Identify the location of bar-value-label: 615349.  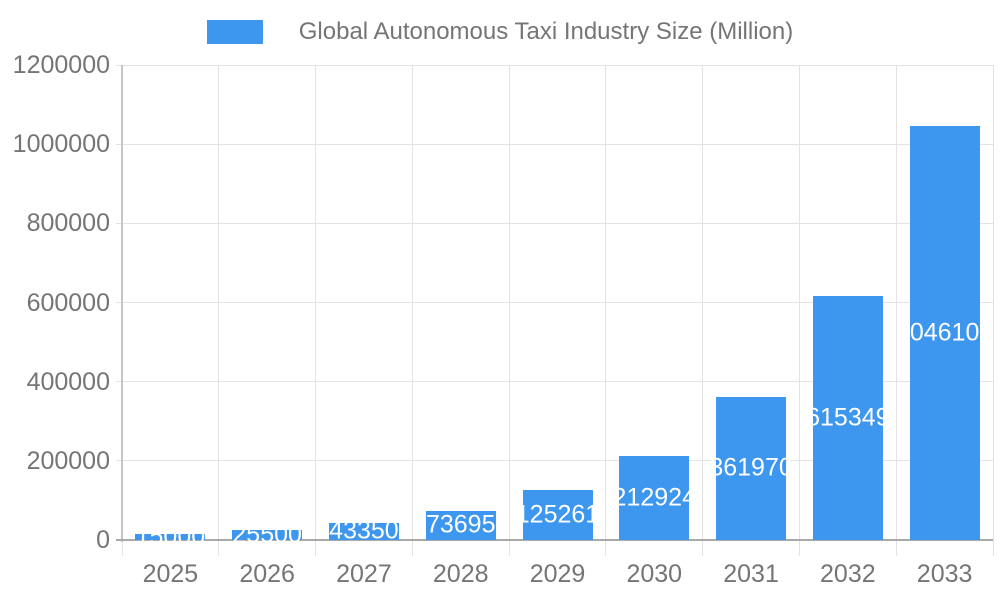
(848, 417).